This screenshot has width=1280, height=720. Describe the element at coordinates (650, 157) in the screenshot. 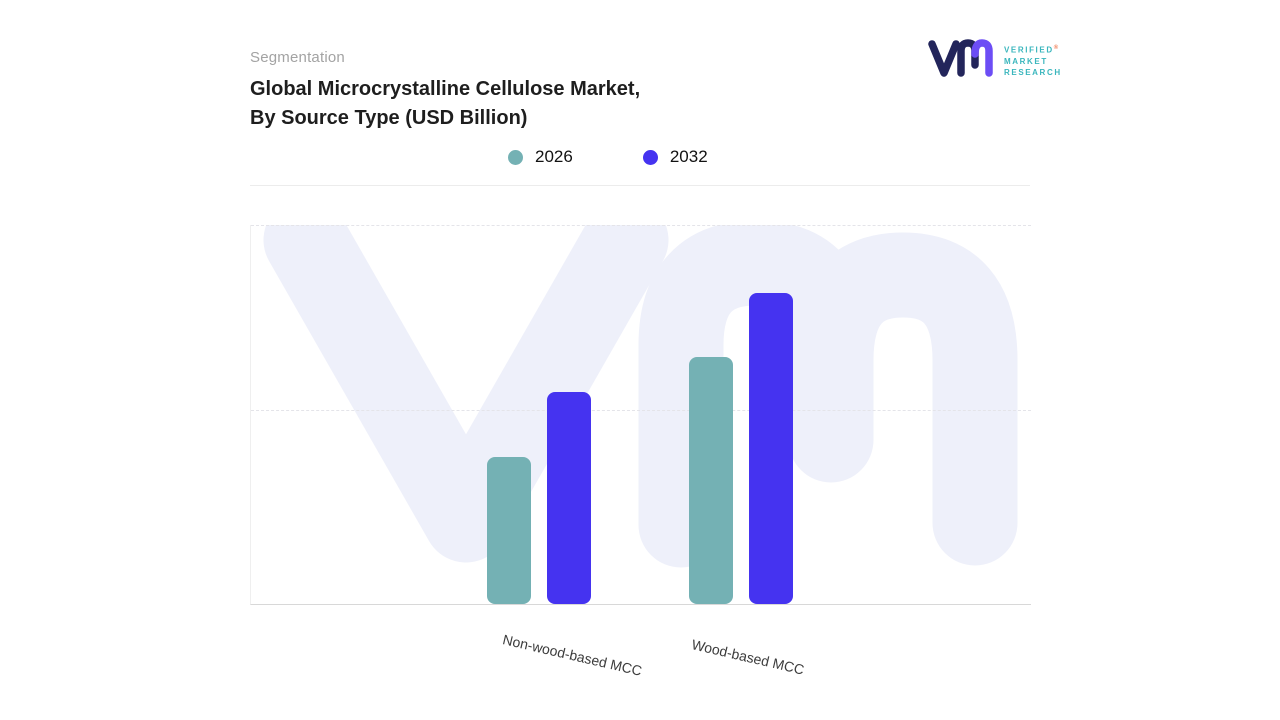

I see `legend-swatch-2032` at that location.